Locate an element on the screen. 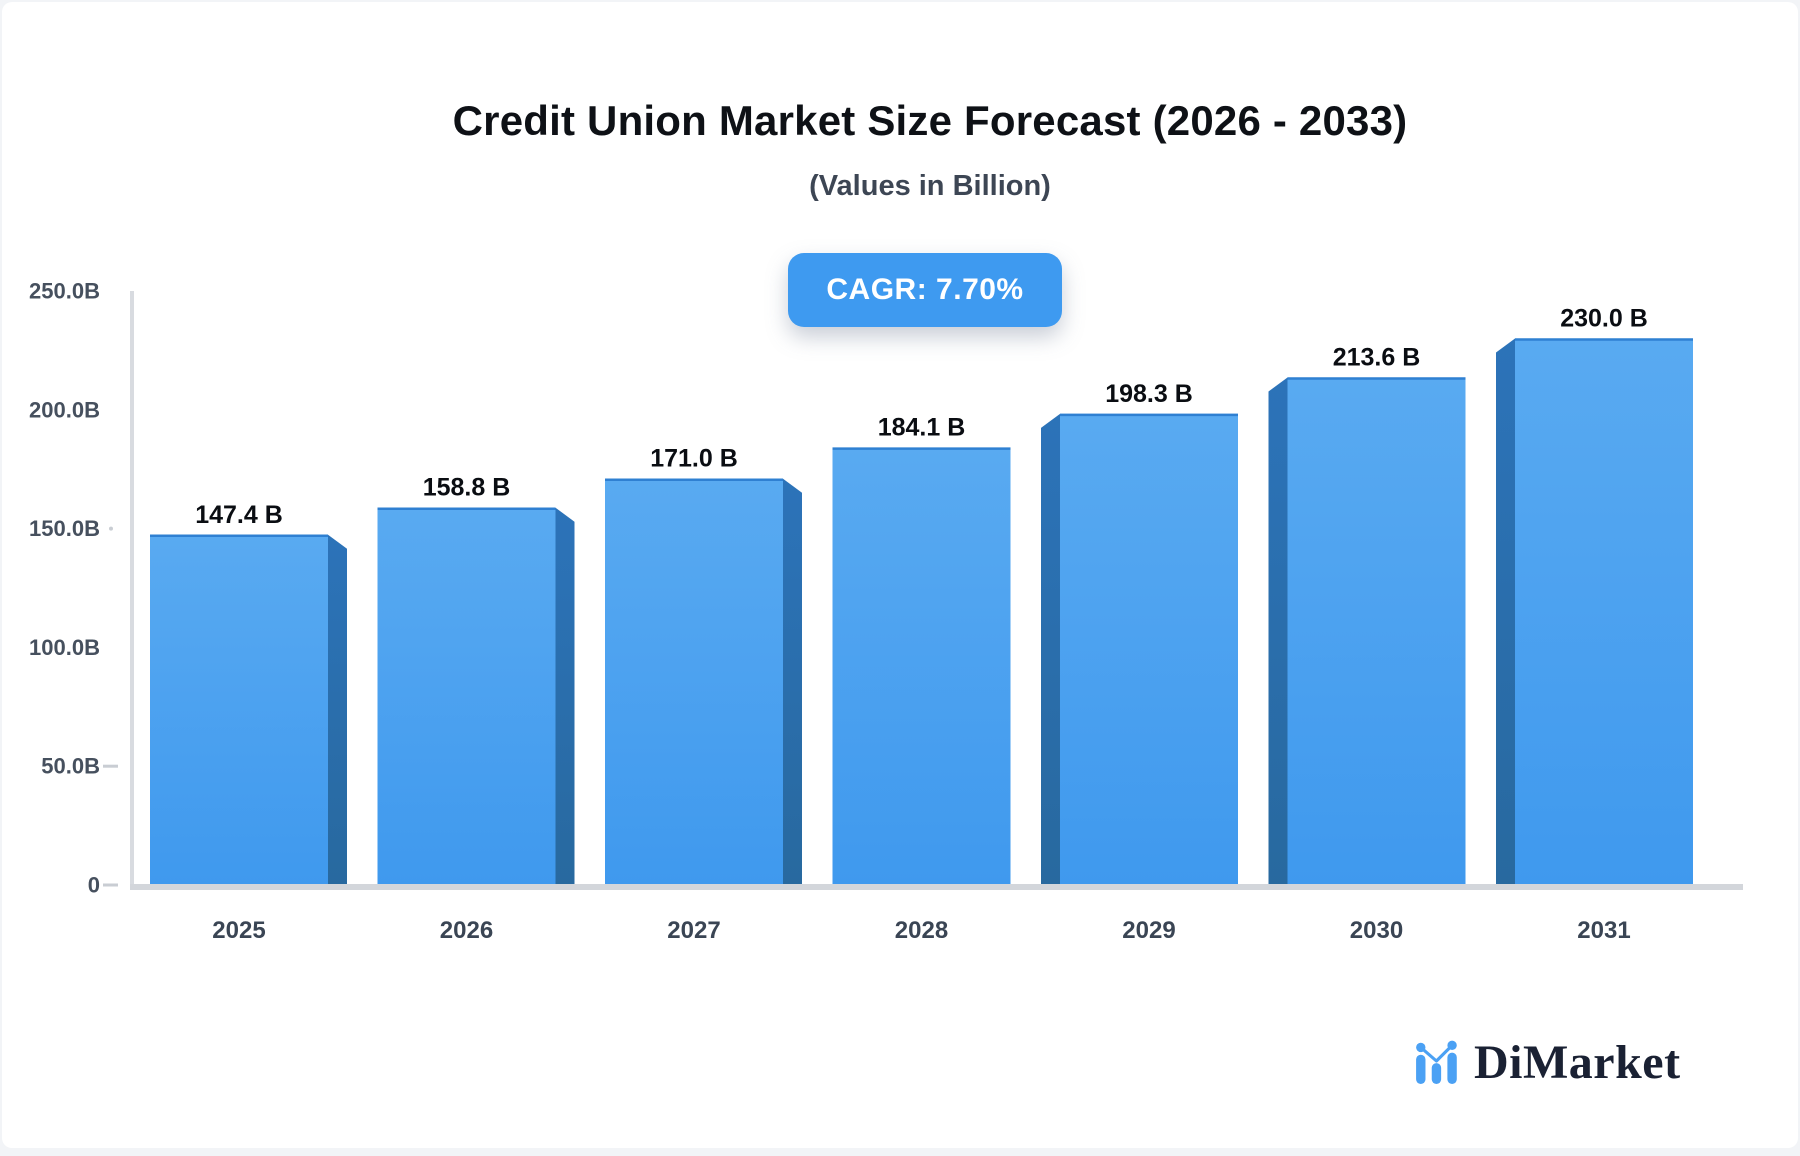 This screenshot has width=1800, height=1156. dimarket-logo-text: DiMarket is located at coordinates (1577, 1062).